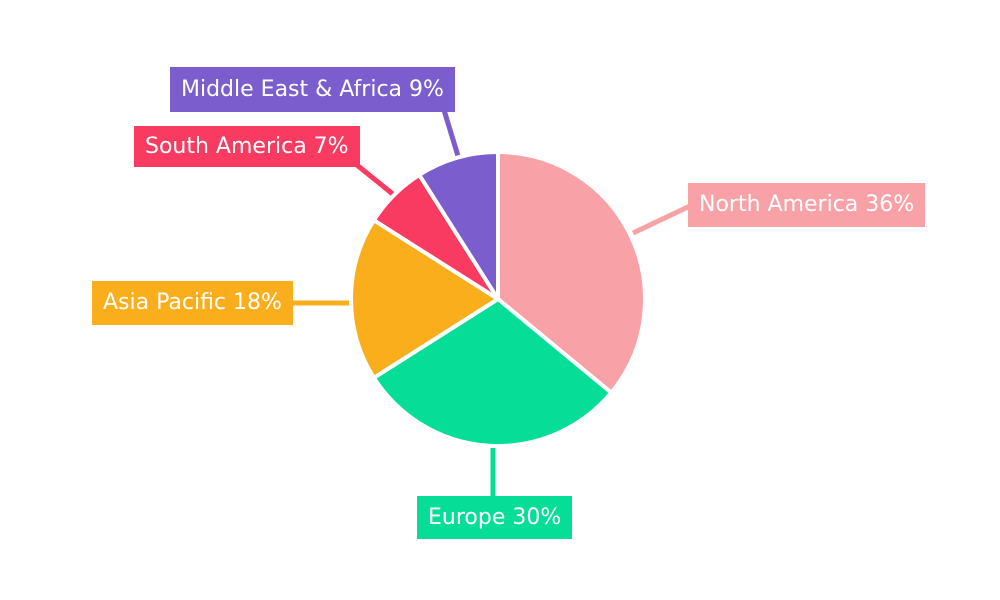 The height and width of the screenshot is (600, 1000). I want to click on leader-line-north-america, so click(661, 219).